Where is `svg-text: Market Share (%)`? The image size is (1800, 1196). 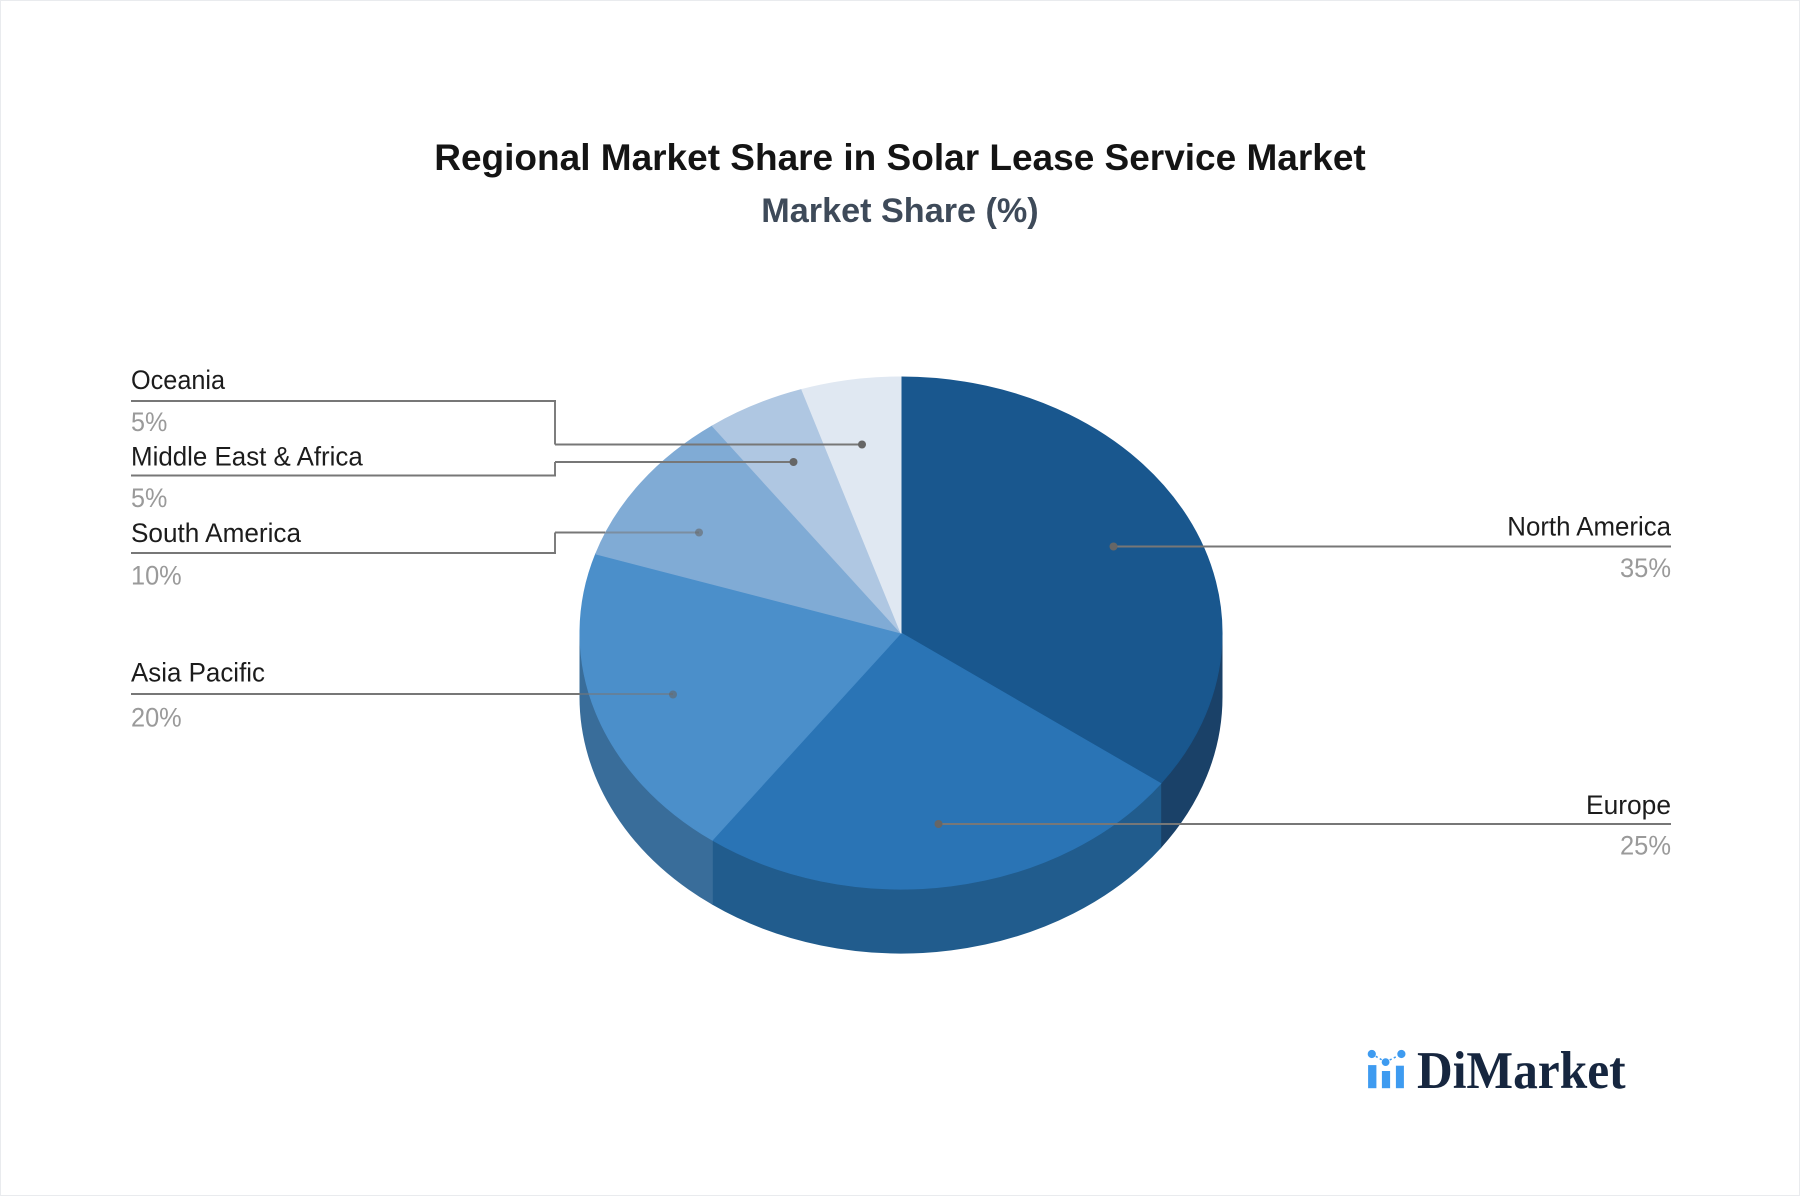 svg-text: Market Share (%) is located at coordinates (899, 211).